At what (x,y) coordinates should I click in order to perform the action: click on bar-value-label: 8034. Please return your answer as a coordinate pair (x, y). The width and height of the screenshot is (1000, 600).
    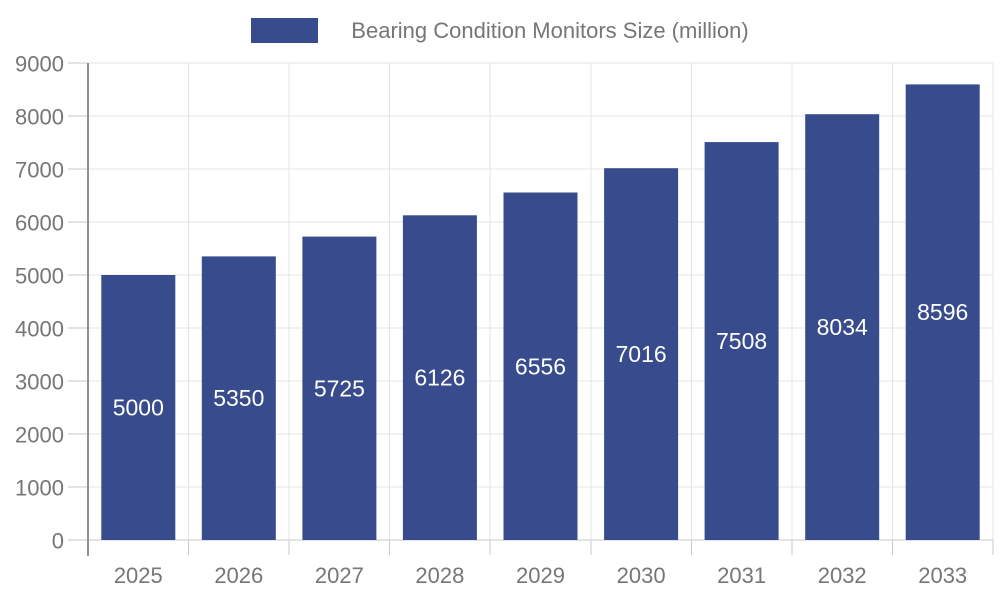
    Looking at the image, I should click on (842, 327).